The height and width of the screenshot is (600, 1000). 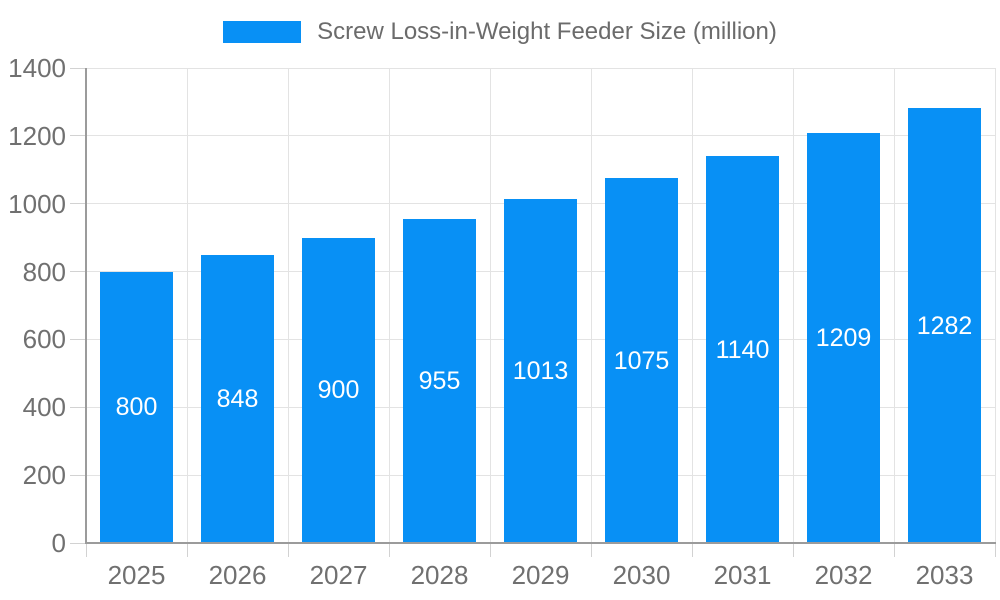 I want to click on bar-2029, so click(x=540, y=371).